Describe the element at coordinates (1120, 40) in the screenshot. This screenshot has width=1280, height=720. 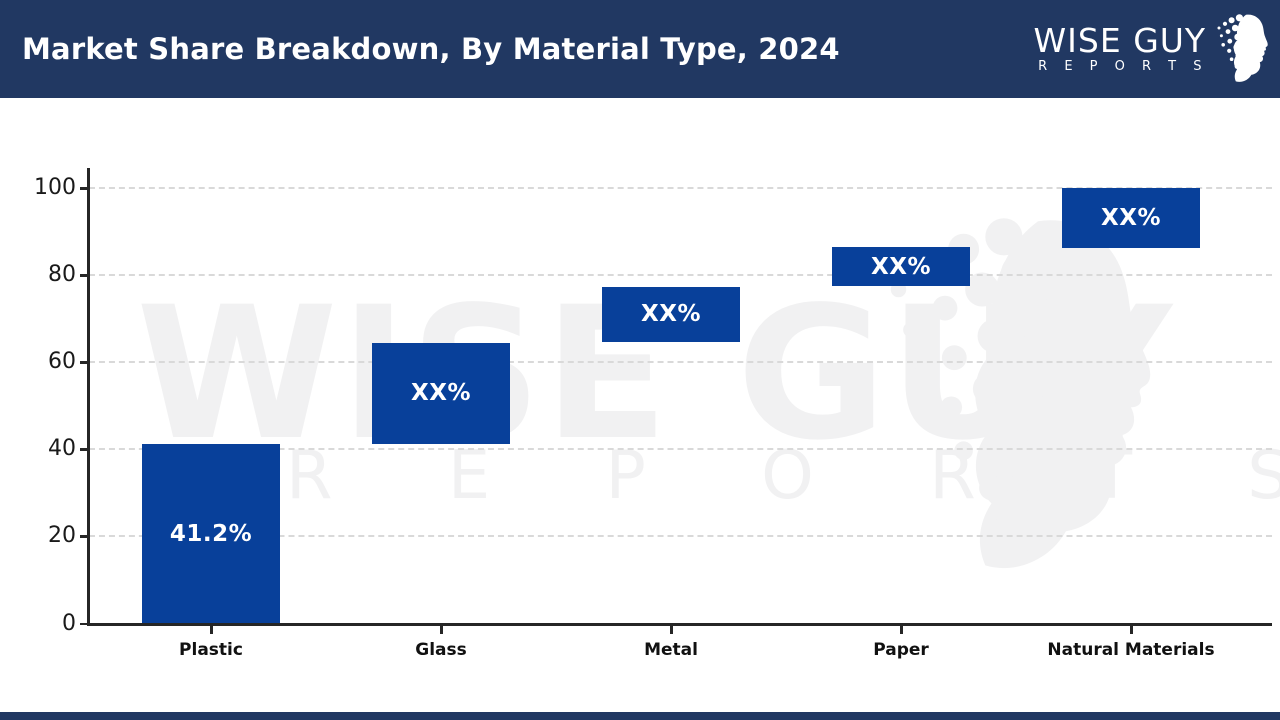
I see `logo-wiseguy-text: WISE GUY` at that location.